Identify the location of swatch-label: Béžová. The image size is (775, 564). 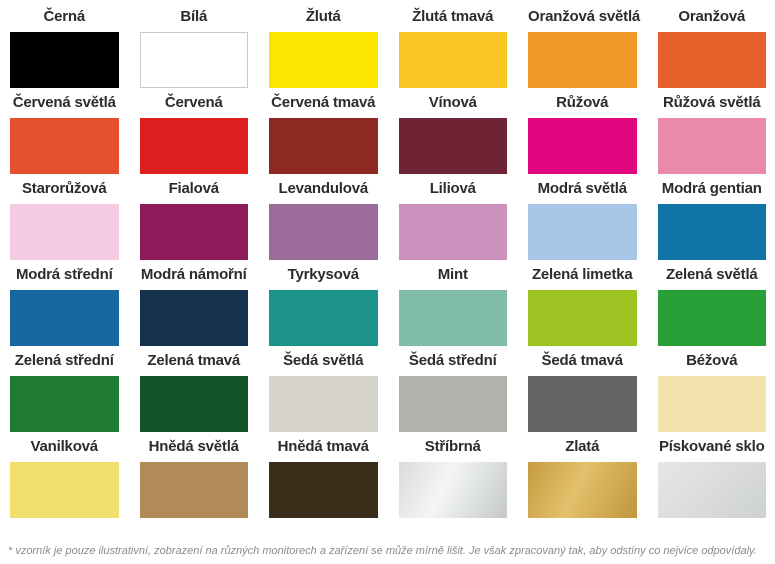
(712, 360).